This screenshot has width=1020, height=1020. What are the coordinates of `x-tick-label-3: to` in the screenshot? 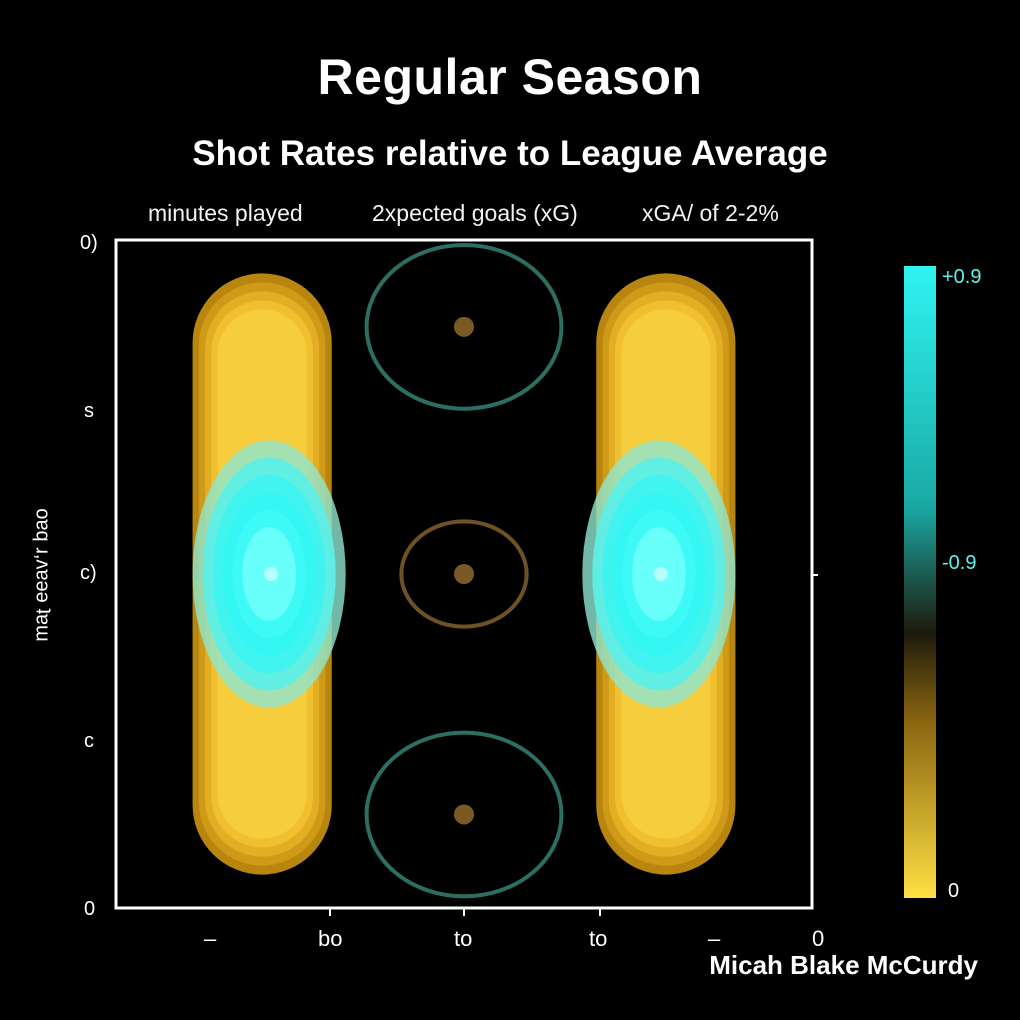 It's located at (463, 938).